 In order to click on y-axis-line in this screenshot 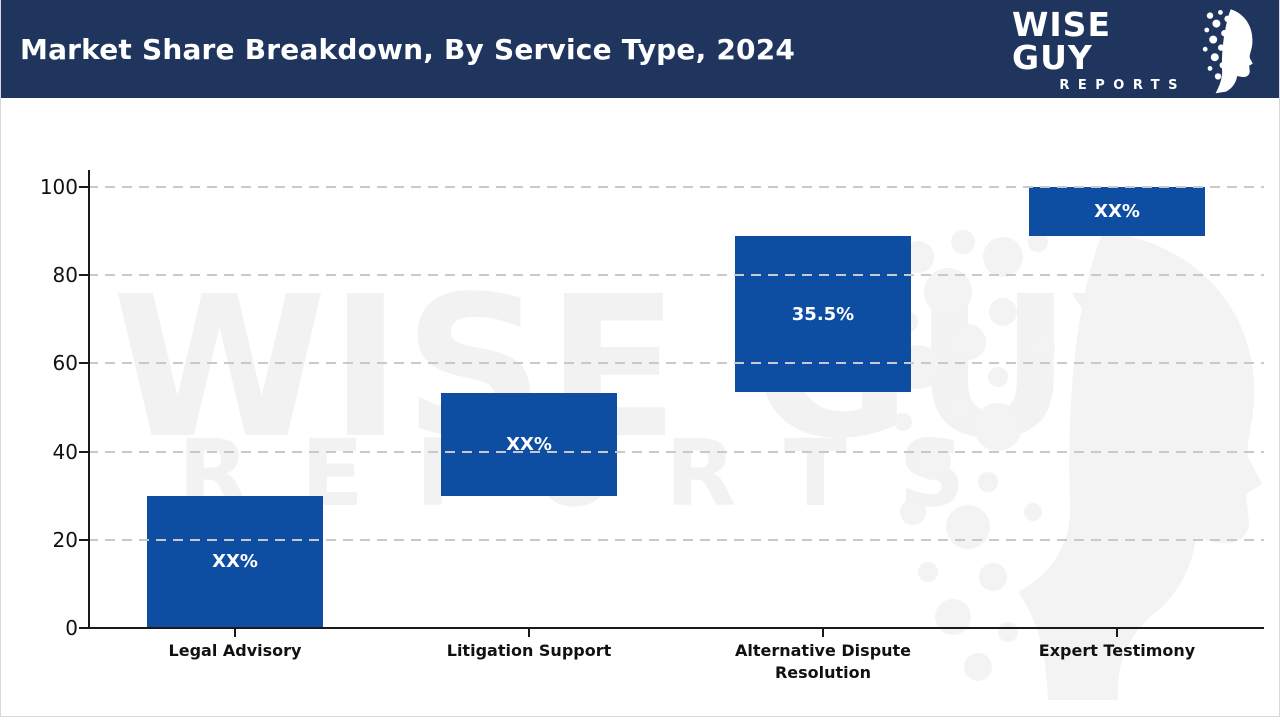, I will do `click(89, 399)`.